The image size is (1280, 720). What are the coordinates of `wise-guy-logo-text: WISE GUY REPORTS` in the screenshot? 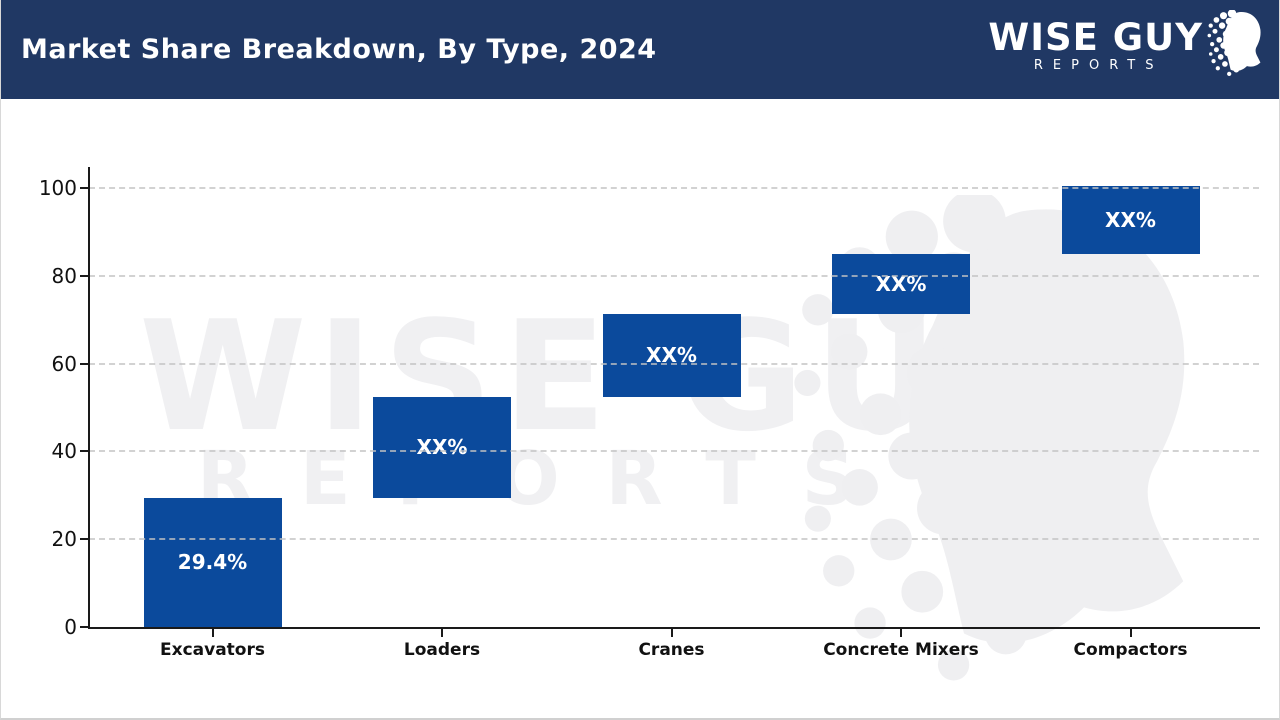 It's located at (1095, 44).